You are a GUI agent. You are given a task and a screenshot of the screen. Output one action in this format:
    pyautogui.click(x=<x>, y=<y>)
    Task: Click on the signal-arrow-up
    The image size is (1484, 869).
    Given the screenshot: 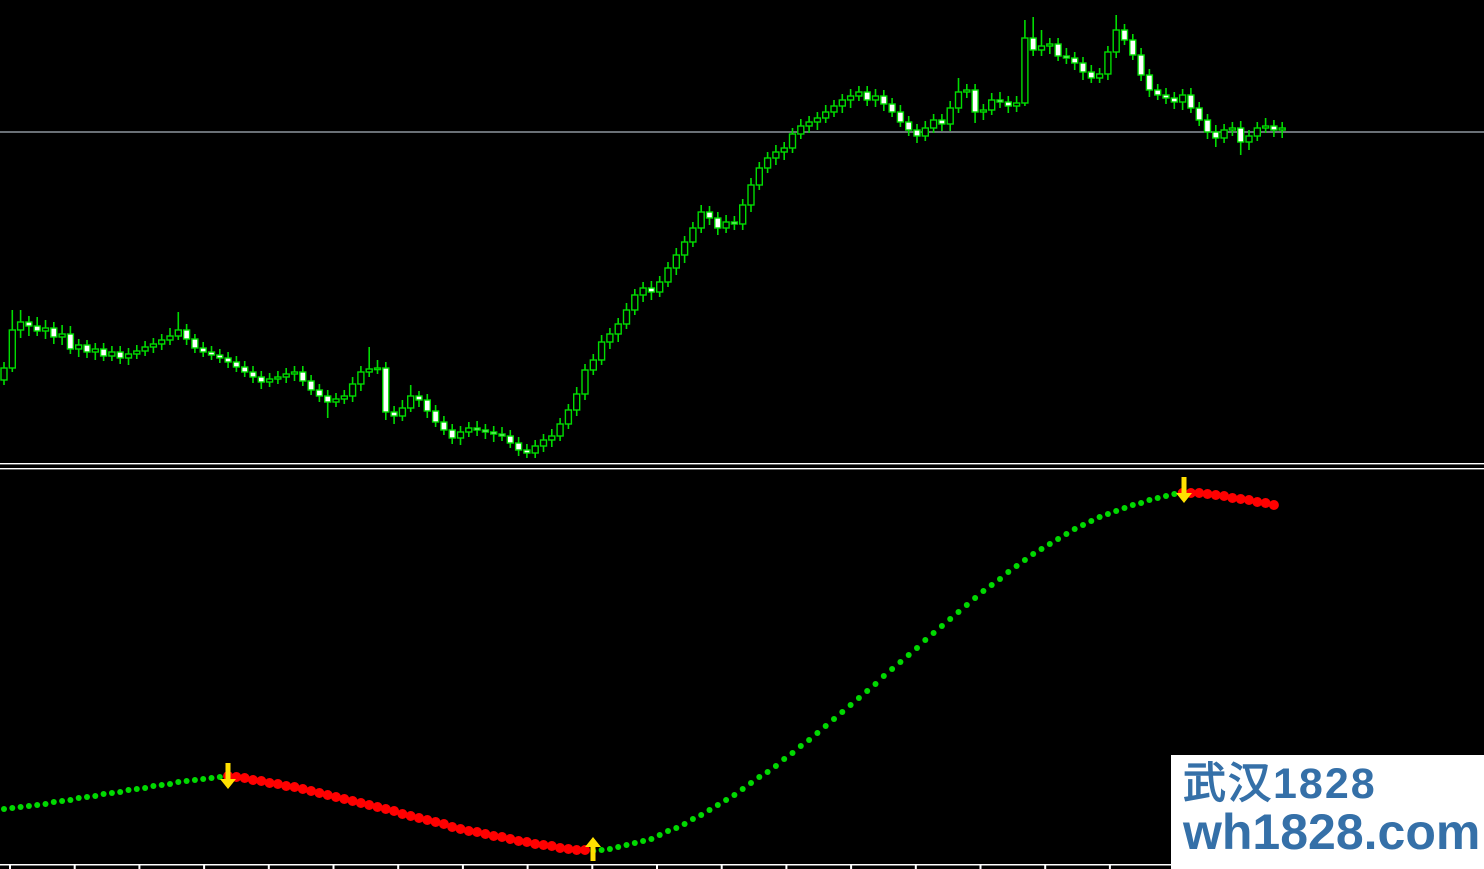 What is the action you would take?
    pyautogui.click(x=593, y=849)
    